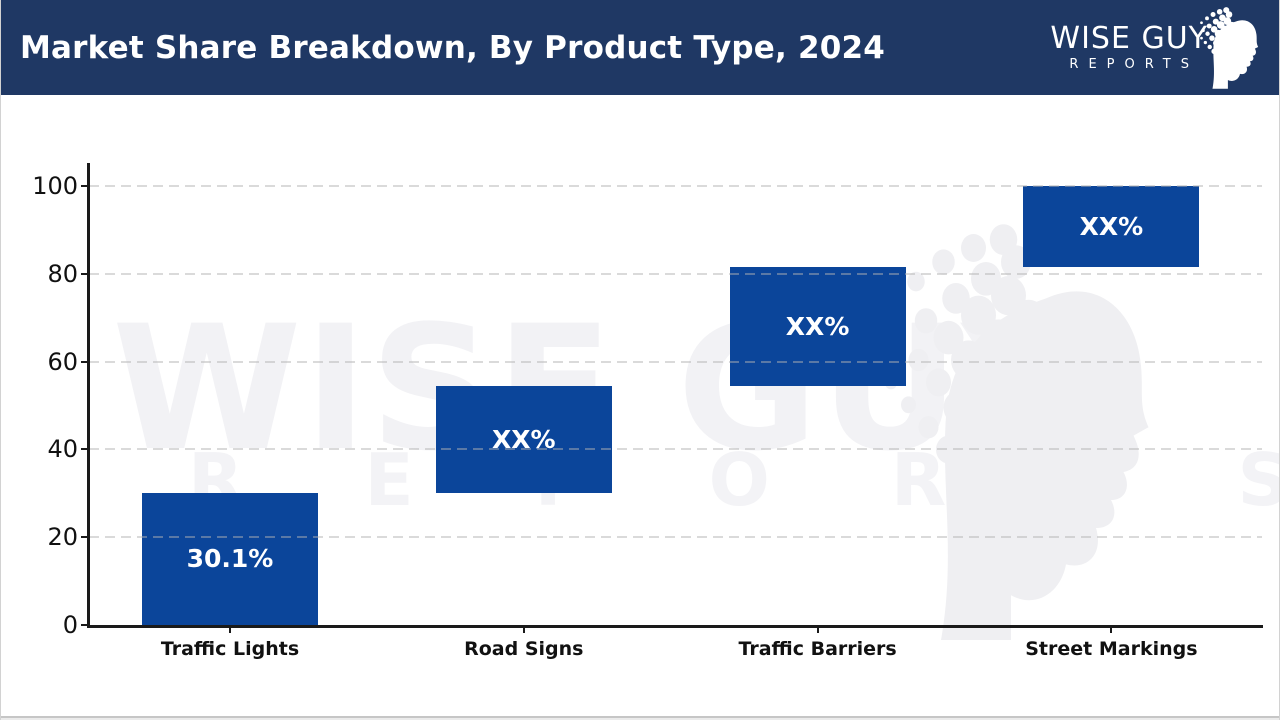 This screenshot has height=720, width=1280. What do you see at coordinates (1134, 64) in the screenshot?
I see `logo-subtitle: REPORTS` at bounding box center [1134, 64].